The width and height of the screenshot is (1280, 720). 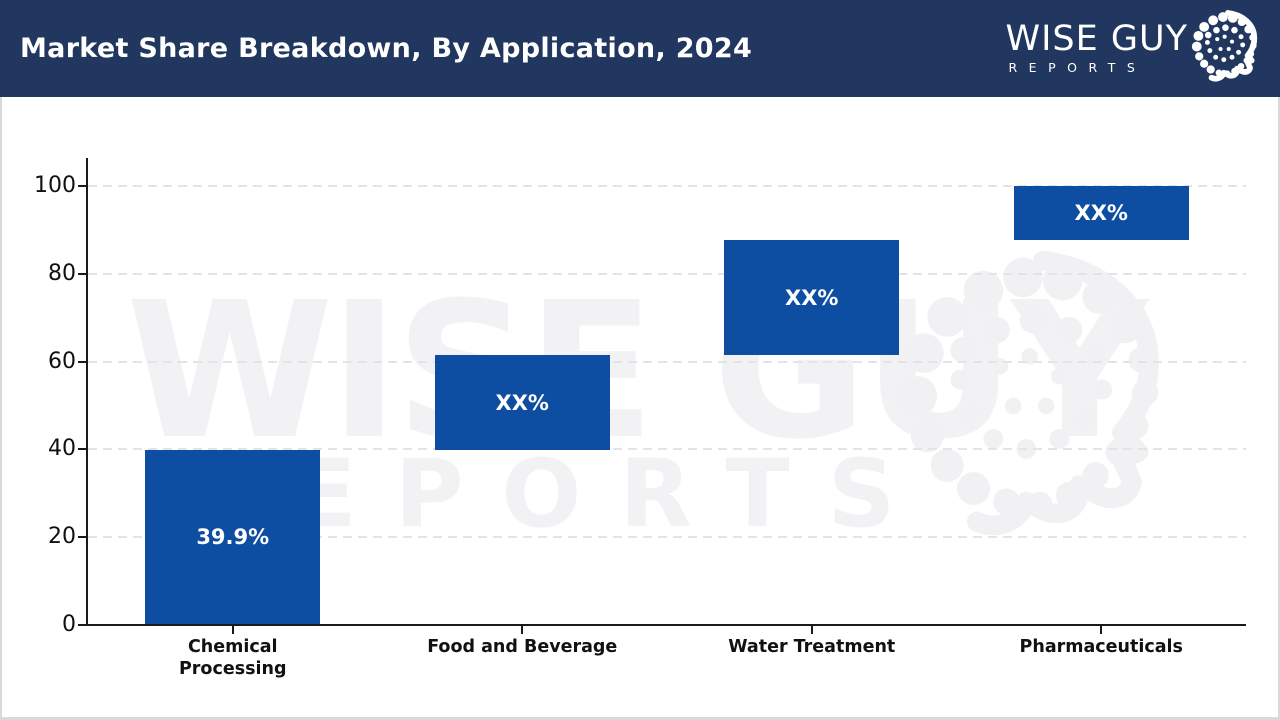 What do you see at coordinates (640, 718) in the screenshot?
I see `page-border-bottom` at bounding box center [640, 718].